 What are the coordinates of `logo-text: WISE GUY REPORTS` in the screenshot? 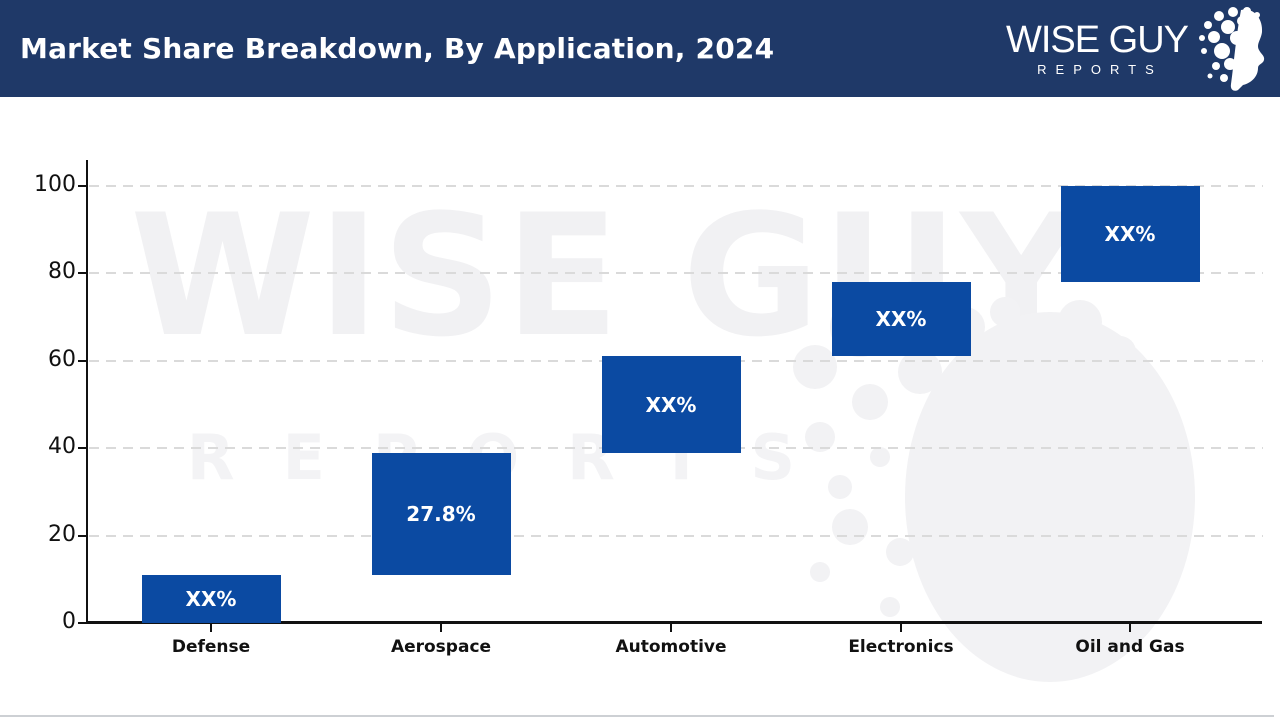 It's located at (1097, 47).